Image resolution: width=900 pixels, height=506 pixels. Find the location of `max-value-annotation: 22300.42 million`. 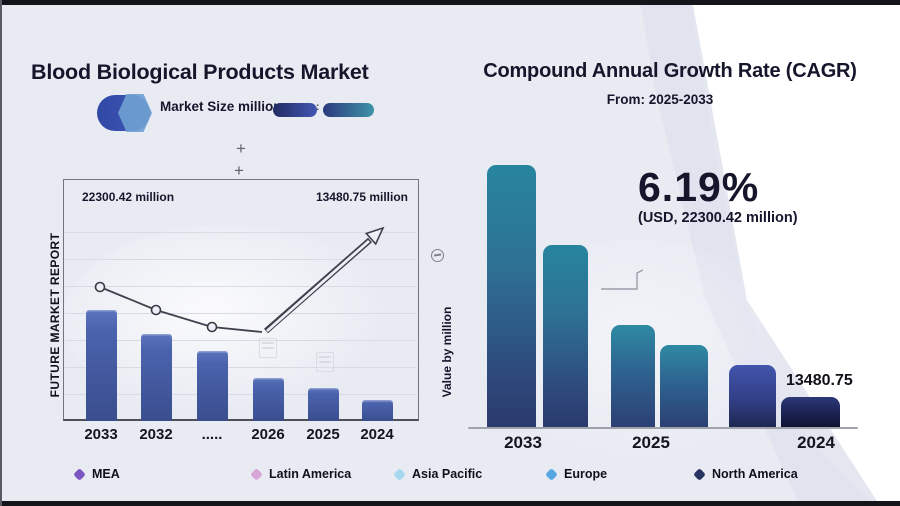

max-value-annotation: 22300.42 million is located at coordinates (128, 197).